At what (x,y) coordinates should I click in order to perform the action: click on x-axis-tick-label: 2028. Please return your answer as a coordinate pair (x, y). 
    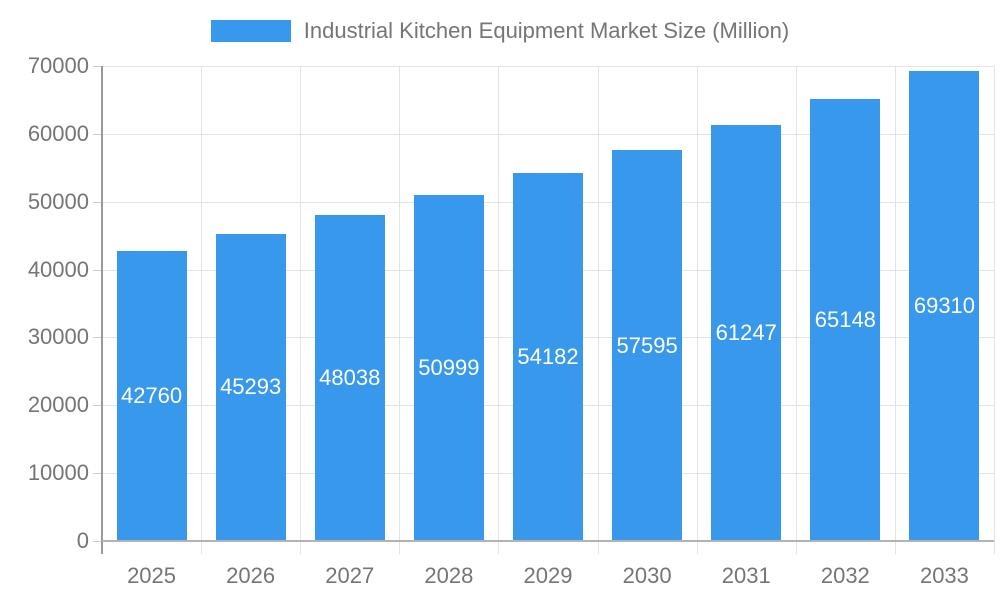
    Looking at the image, I should click on (449, 575).